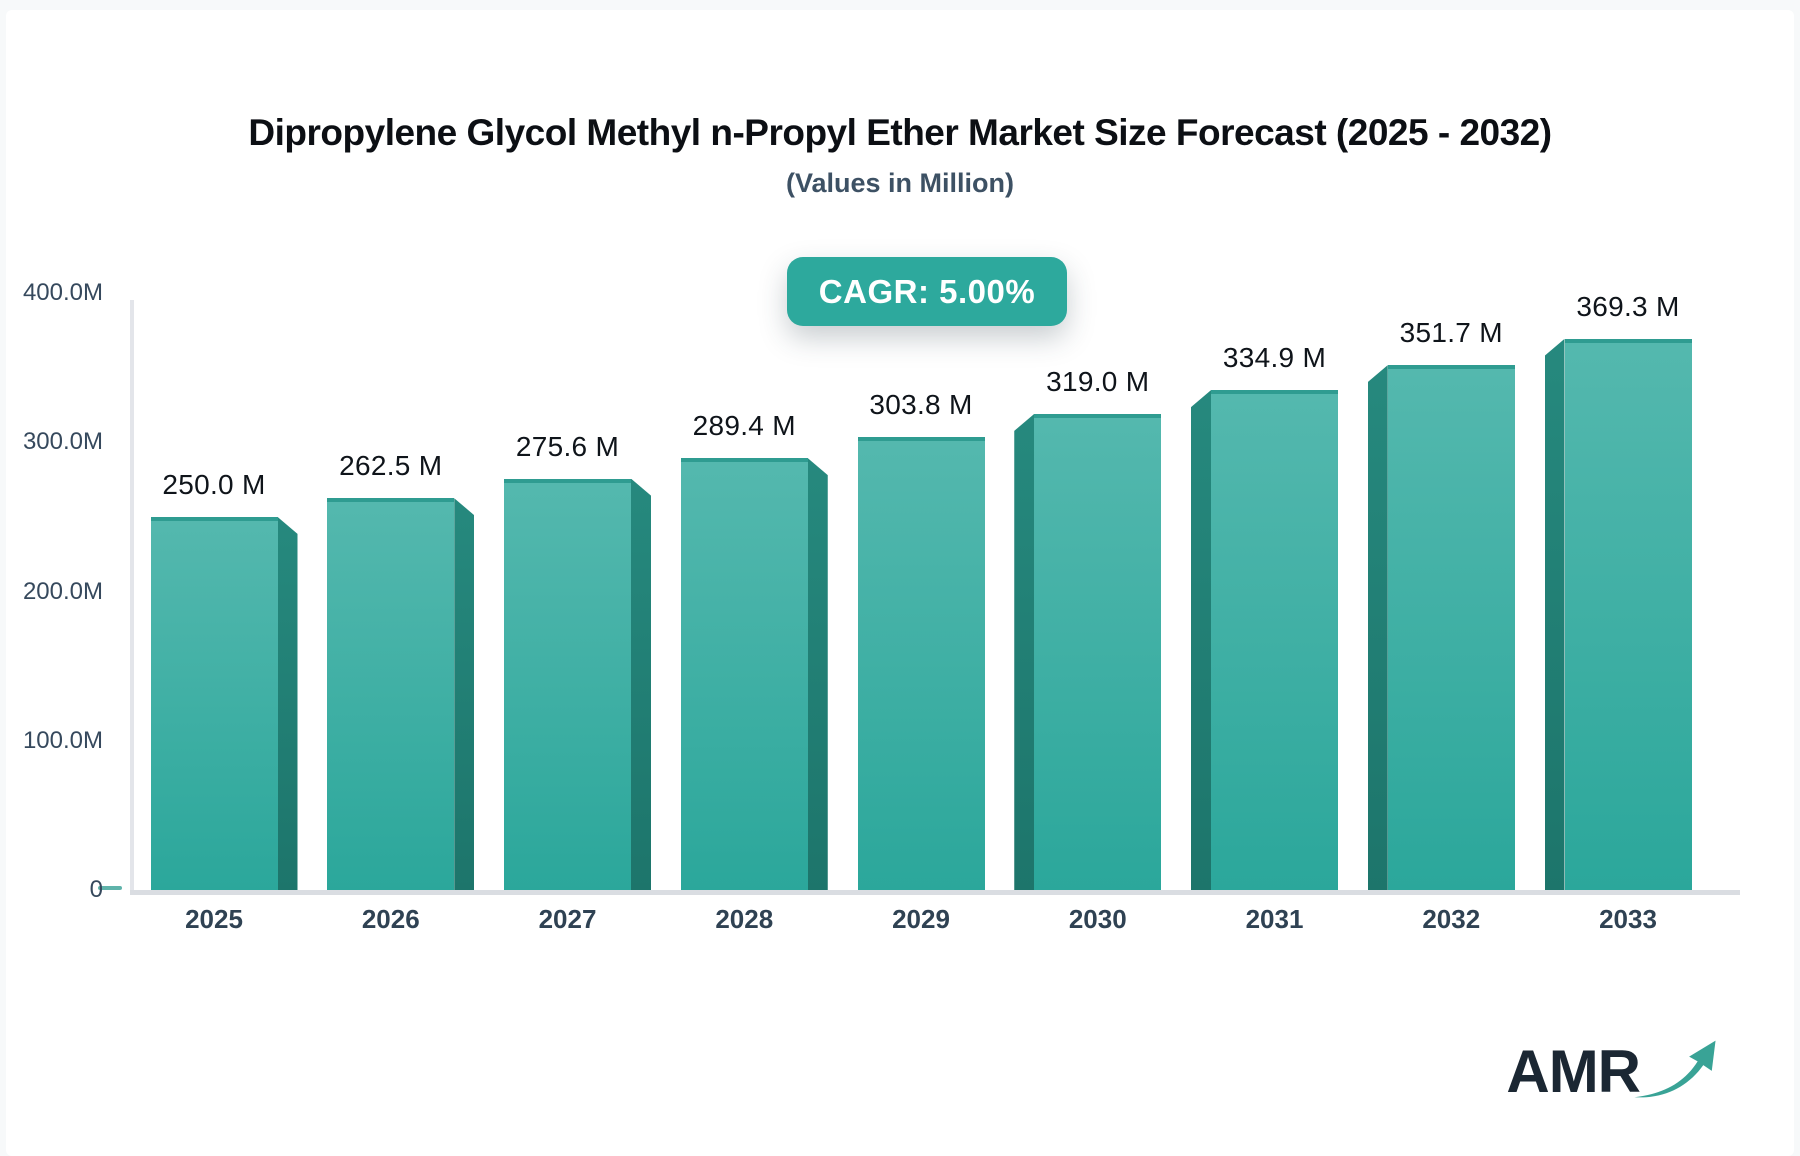 The height and width of the screenshot is (1156, 1800). Describe the element at coordinates (1554, 614) in the screenshot. I see `bar-2033-side-face` at that location.